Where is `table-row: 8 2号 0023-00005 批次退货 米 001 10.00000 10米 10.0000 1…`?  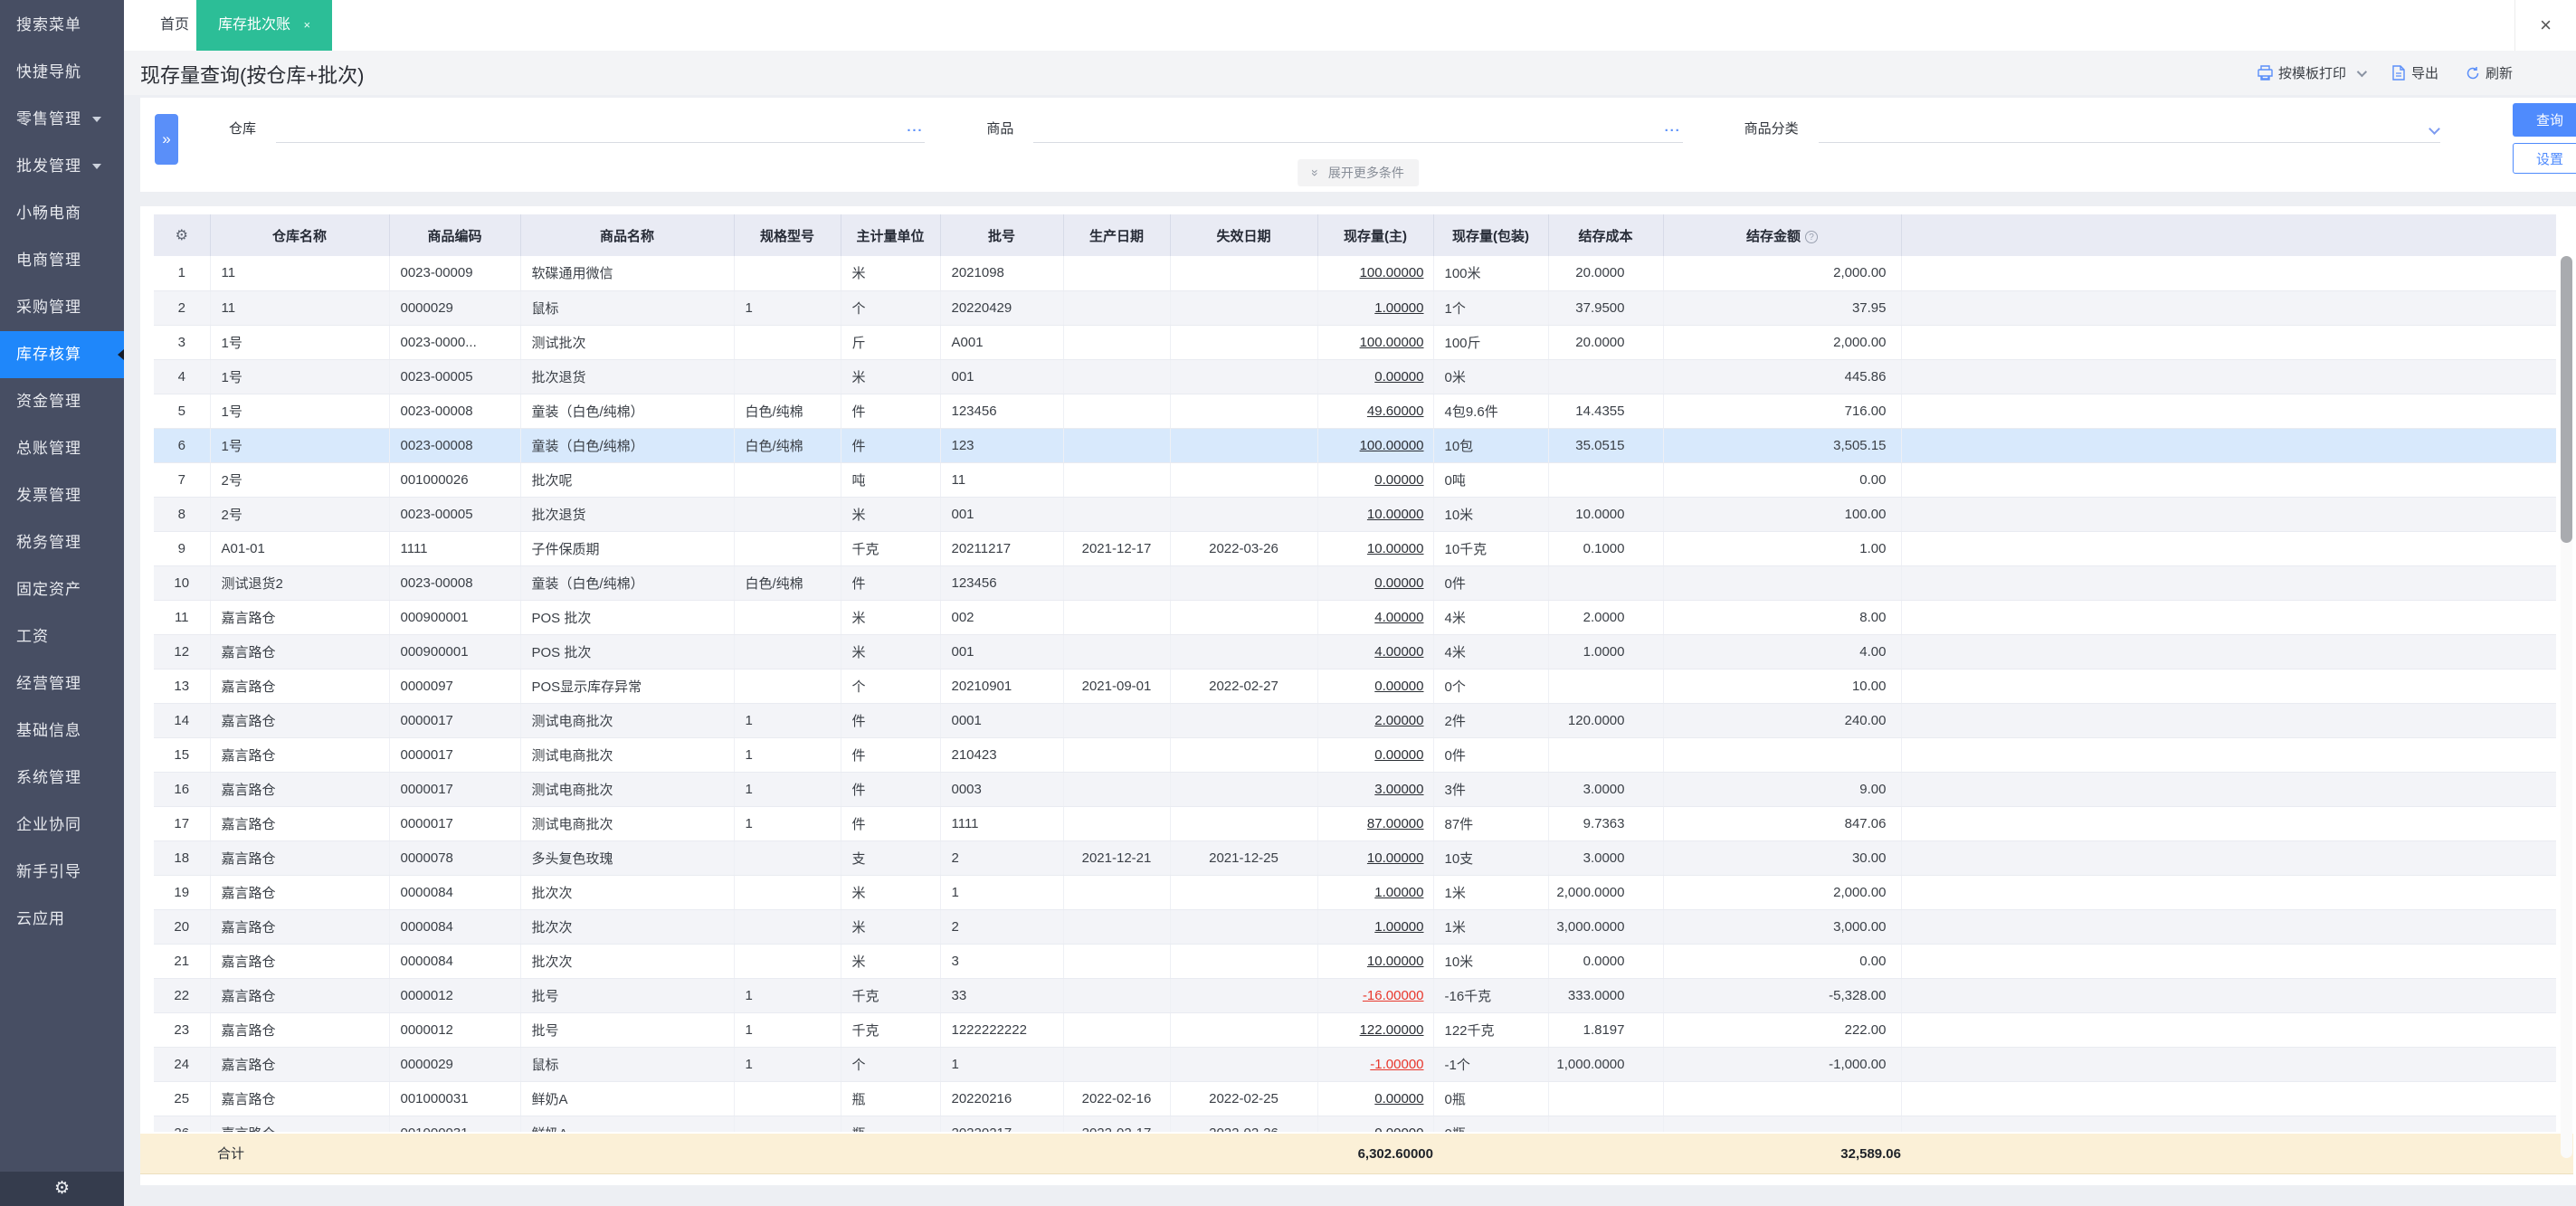
table-row: 8 2号 0023-00005 批次退货 米 001 10.00000 10米 10.0000 1… is located at coordinates (1355, 514).